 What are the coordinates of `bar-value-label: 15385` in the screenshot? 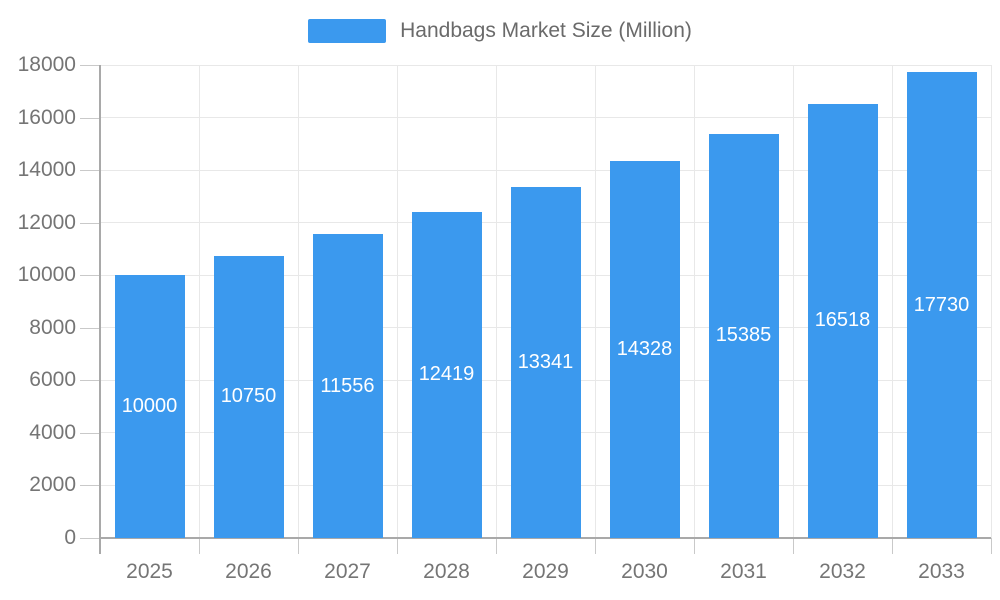 It's located at (743, 335).